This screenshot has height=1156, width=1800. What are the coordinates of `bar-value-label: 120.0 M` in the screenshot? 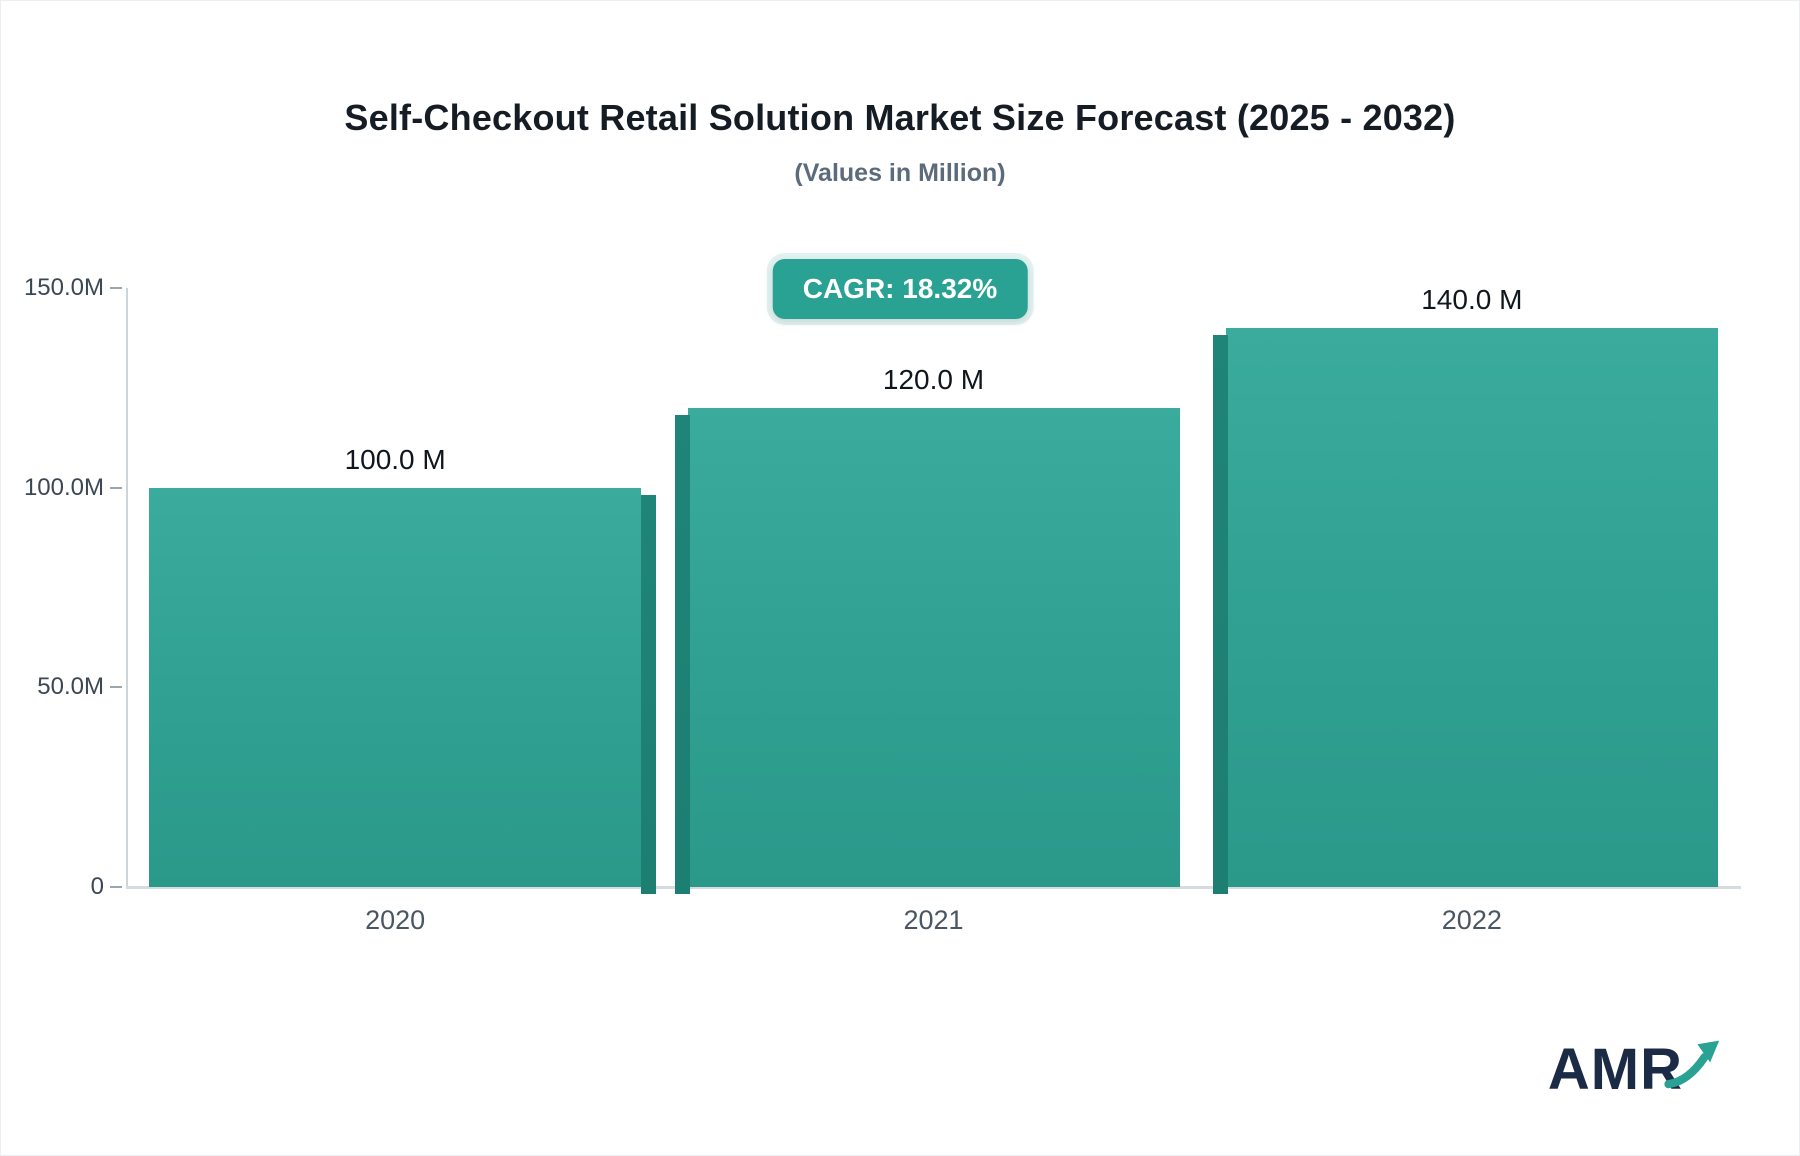 It's located at (933, 379).